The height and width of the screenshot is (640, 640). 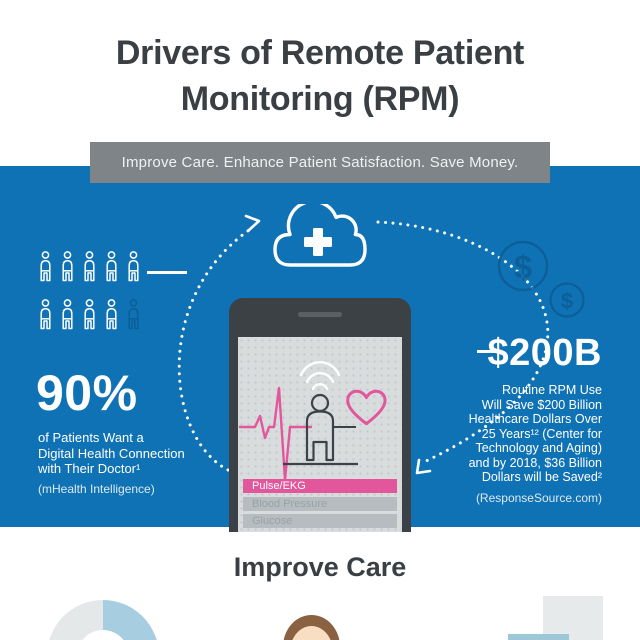 I want to click on left-stat-line: with Their Doctor¹, so click(x=89, y=468).